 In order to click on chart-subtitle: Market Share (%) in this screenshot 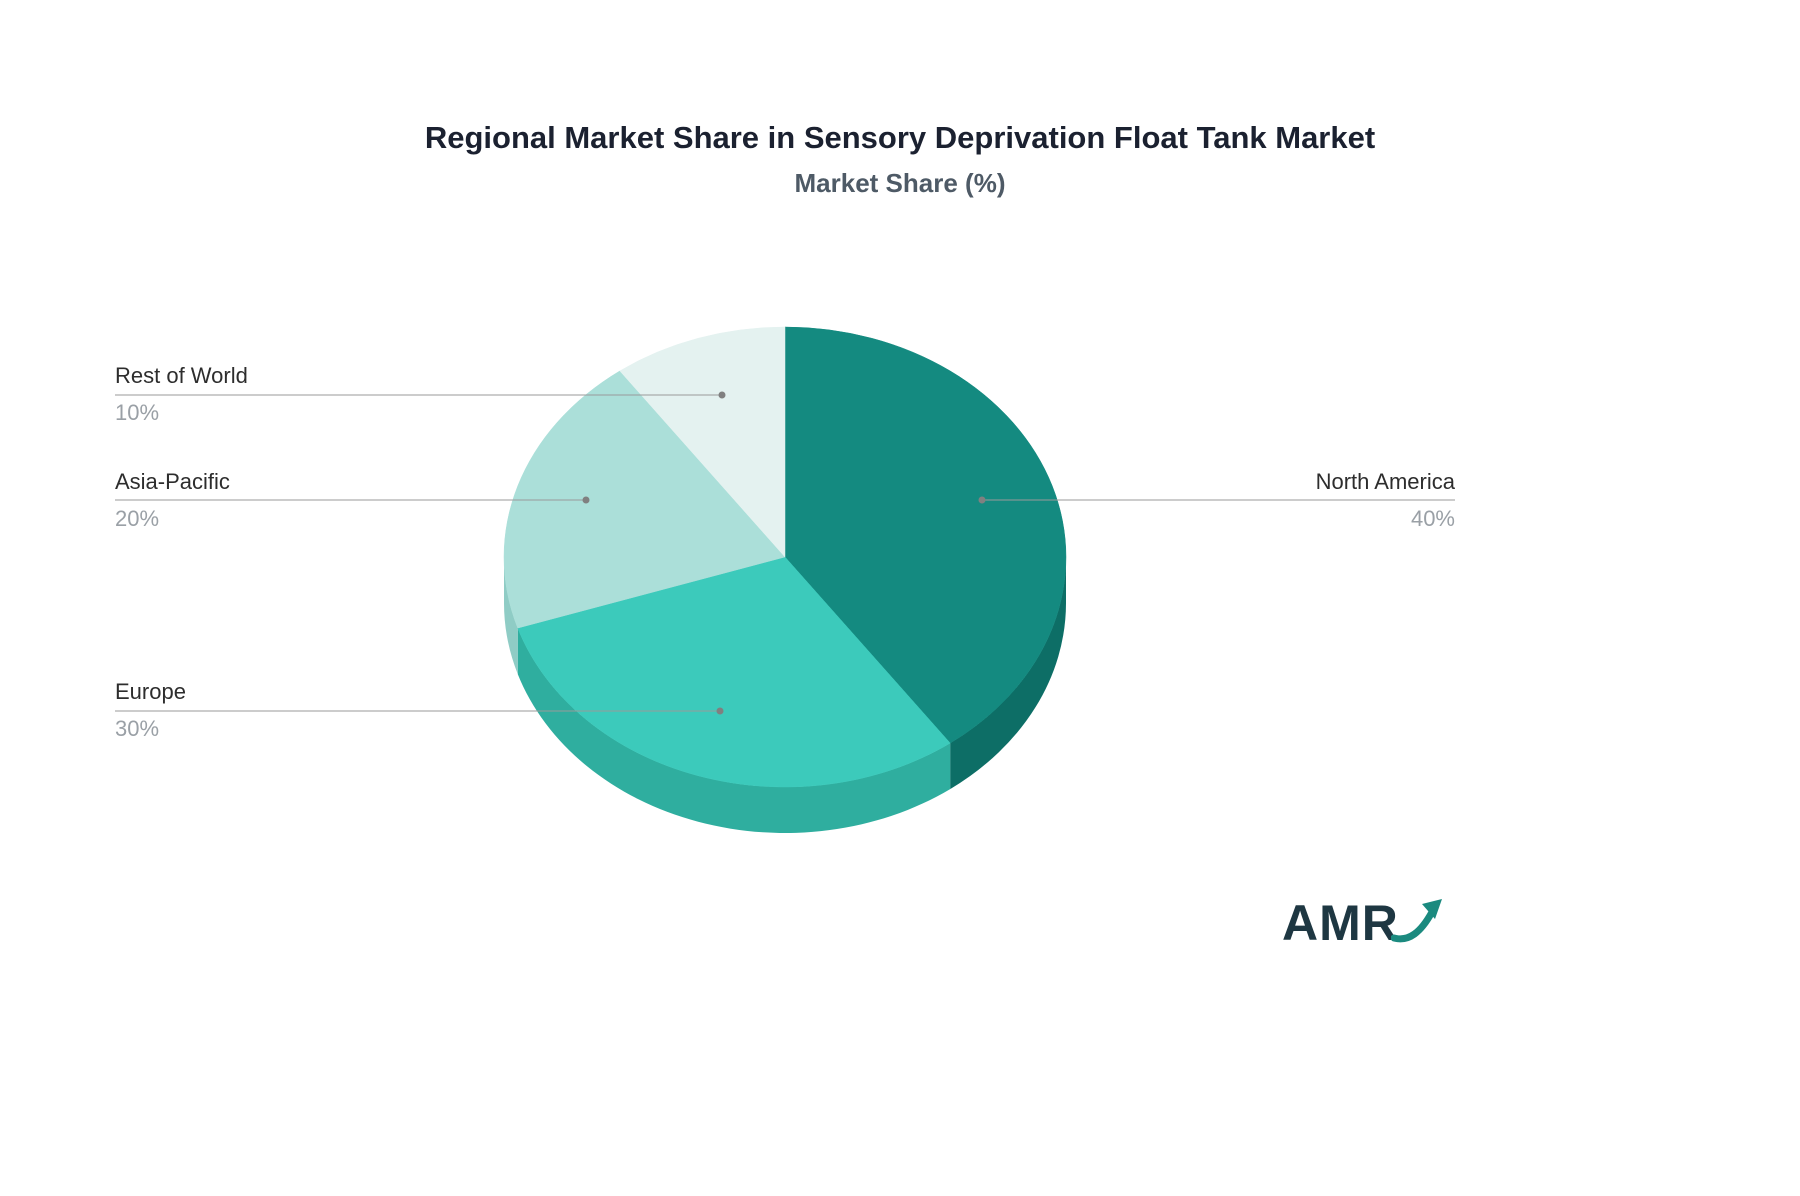, I will do `click(900, 183)`.